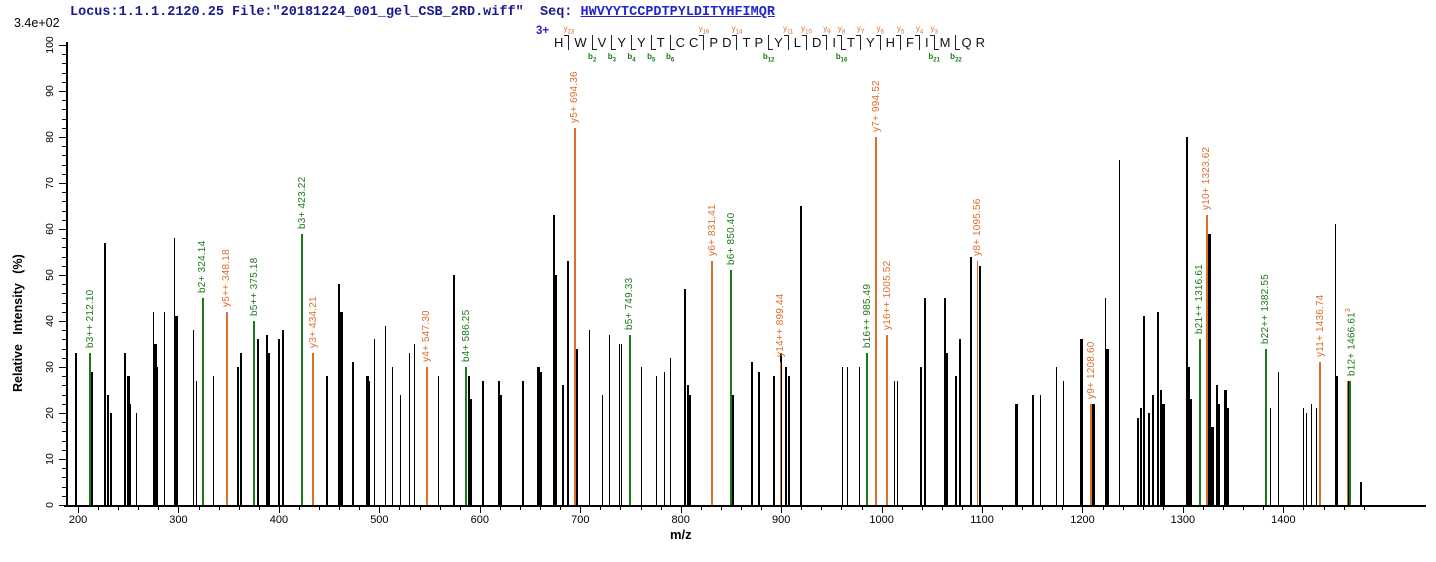 This screenshot has width=1436, height=562. What do you see at coordinates (677, 12) in the screenshot?
I see `peptide-sequence: HWVYYTCCPDTPYLDITYHFIMQR` at bounding box center [677, 12].